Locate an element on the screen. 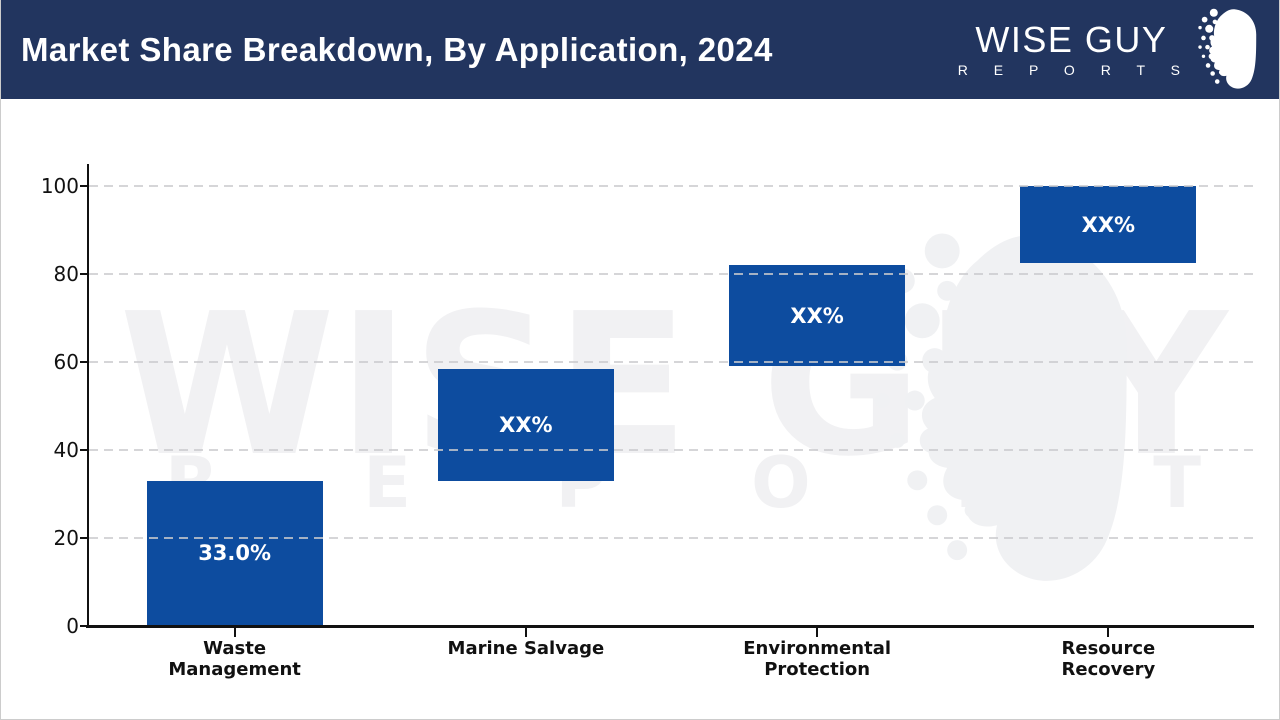 The height and width of the screenshot is (720, 1280). bar-marine-salvage is located at coordinates (525, 424).